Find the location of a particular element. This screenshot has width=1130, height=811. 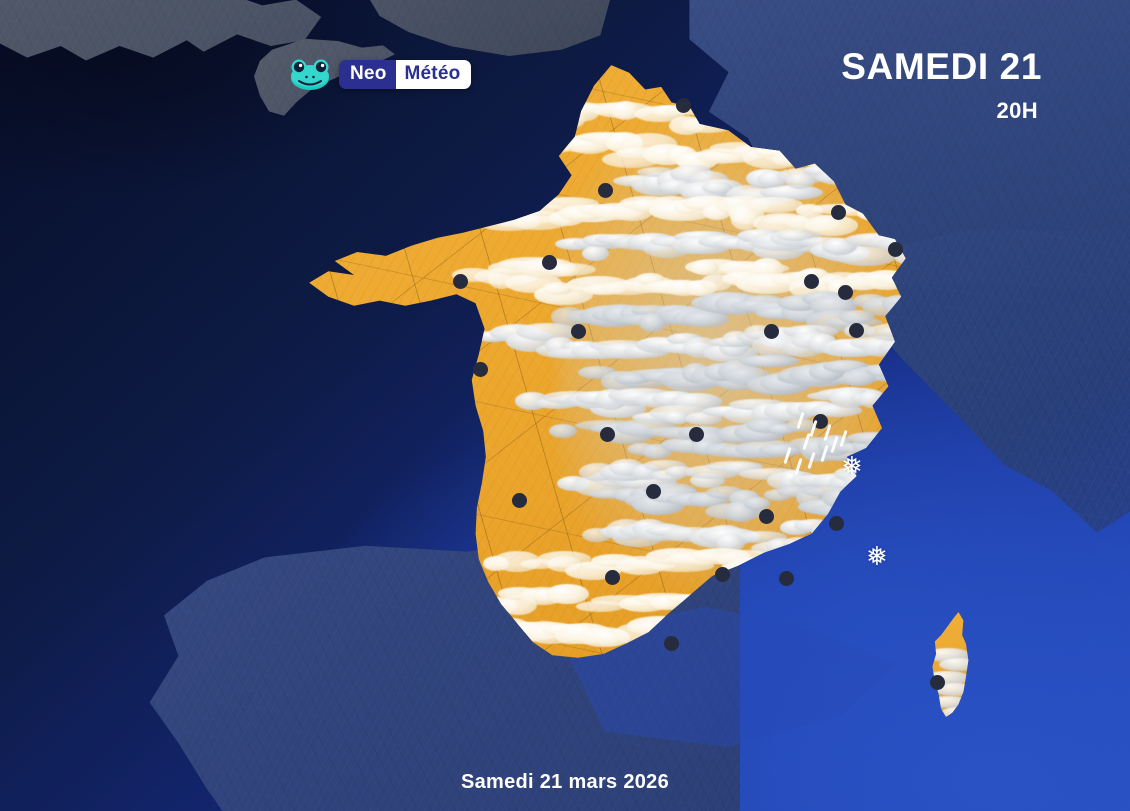

landmass-southern-england is located at coordinates (490, 40).